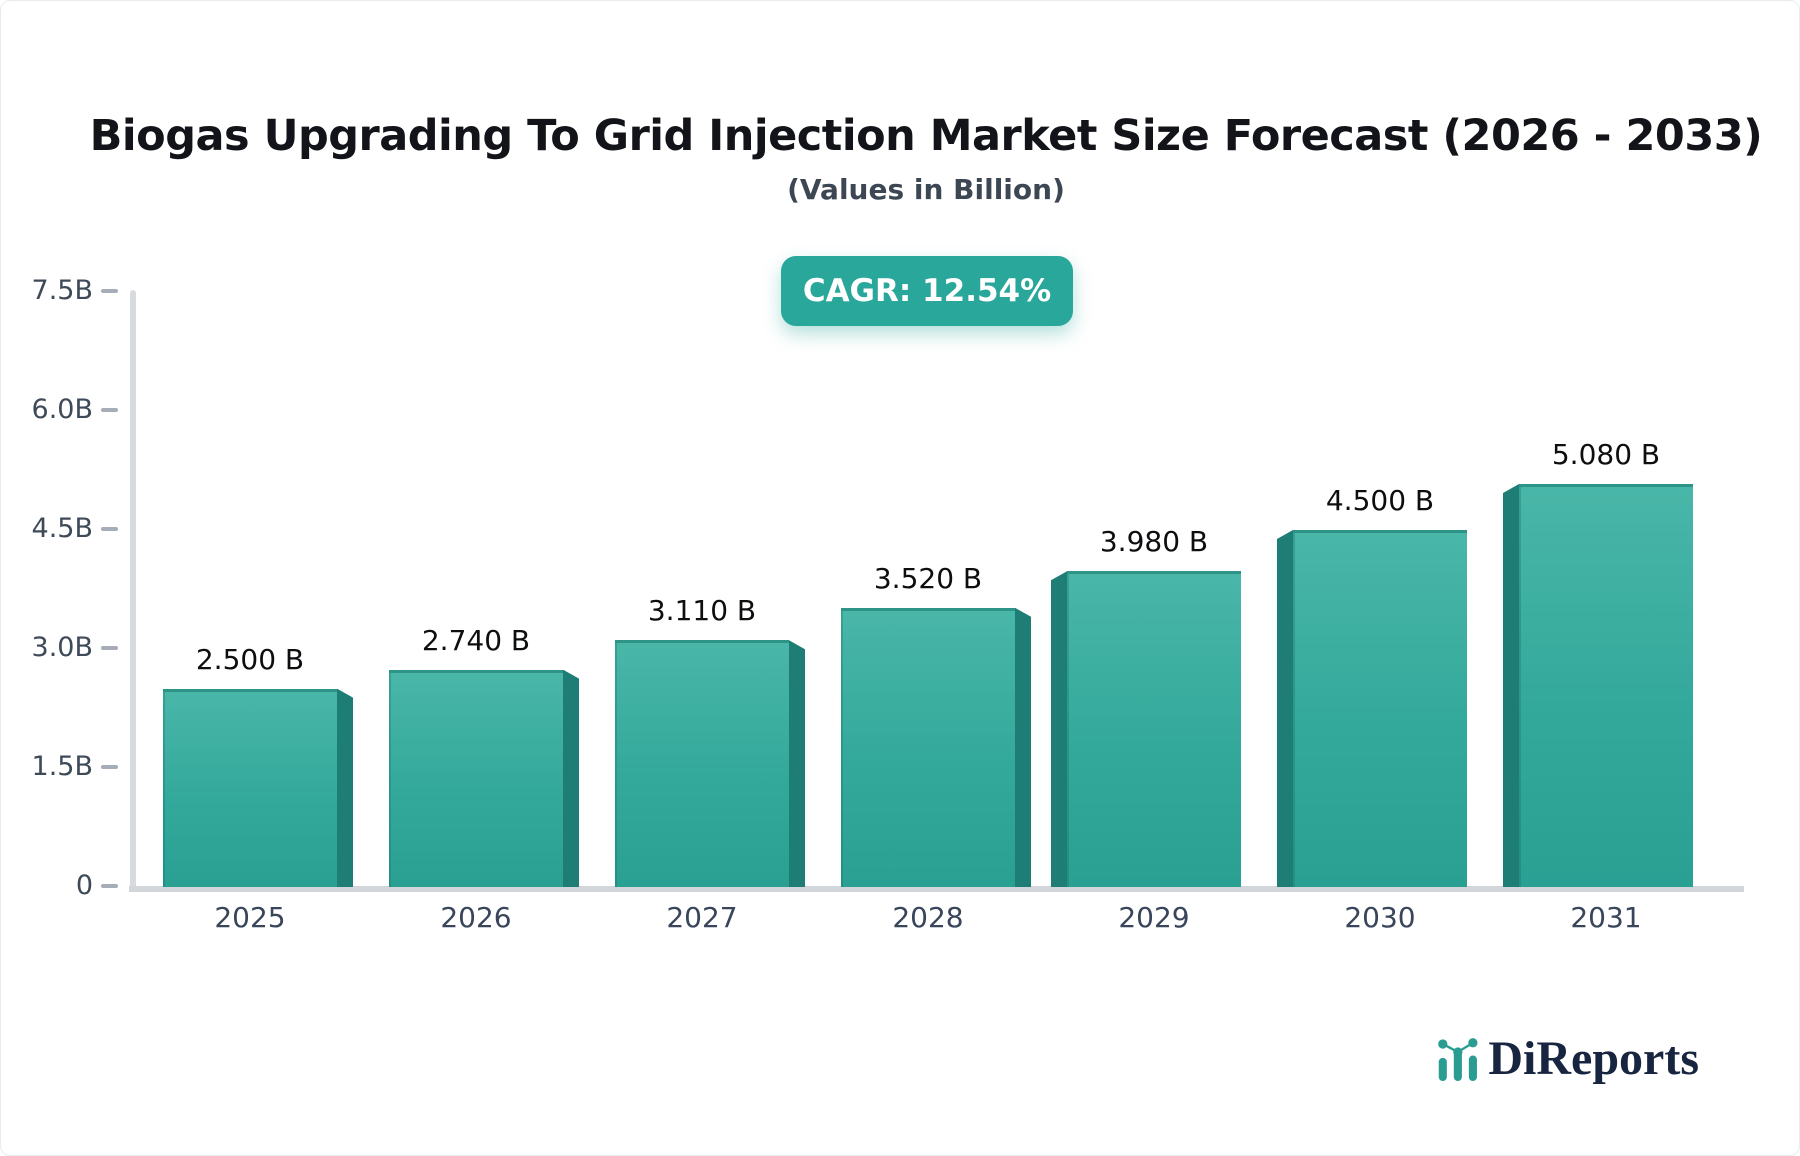 This screenshot has width=1800, height=1156. Describe the element at coordinates (1154, 729) in the screenshot. I see `bar-2029` at that location.